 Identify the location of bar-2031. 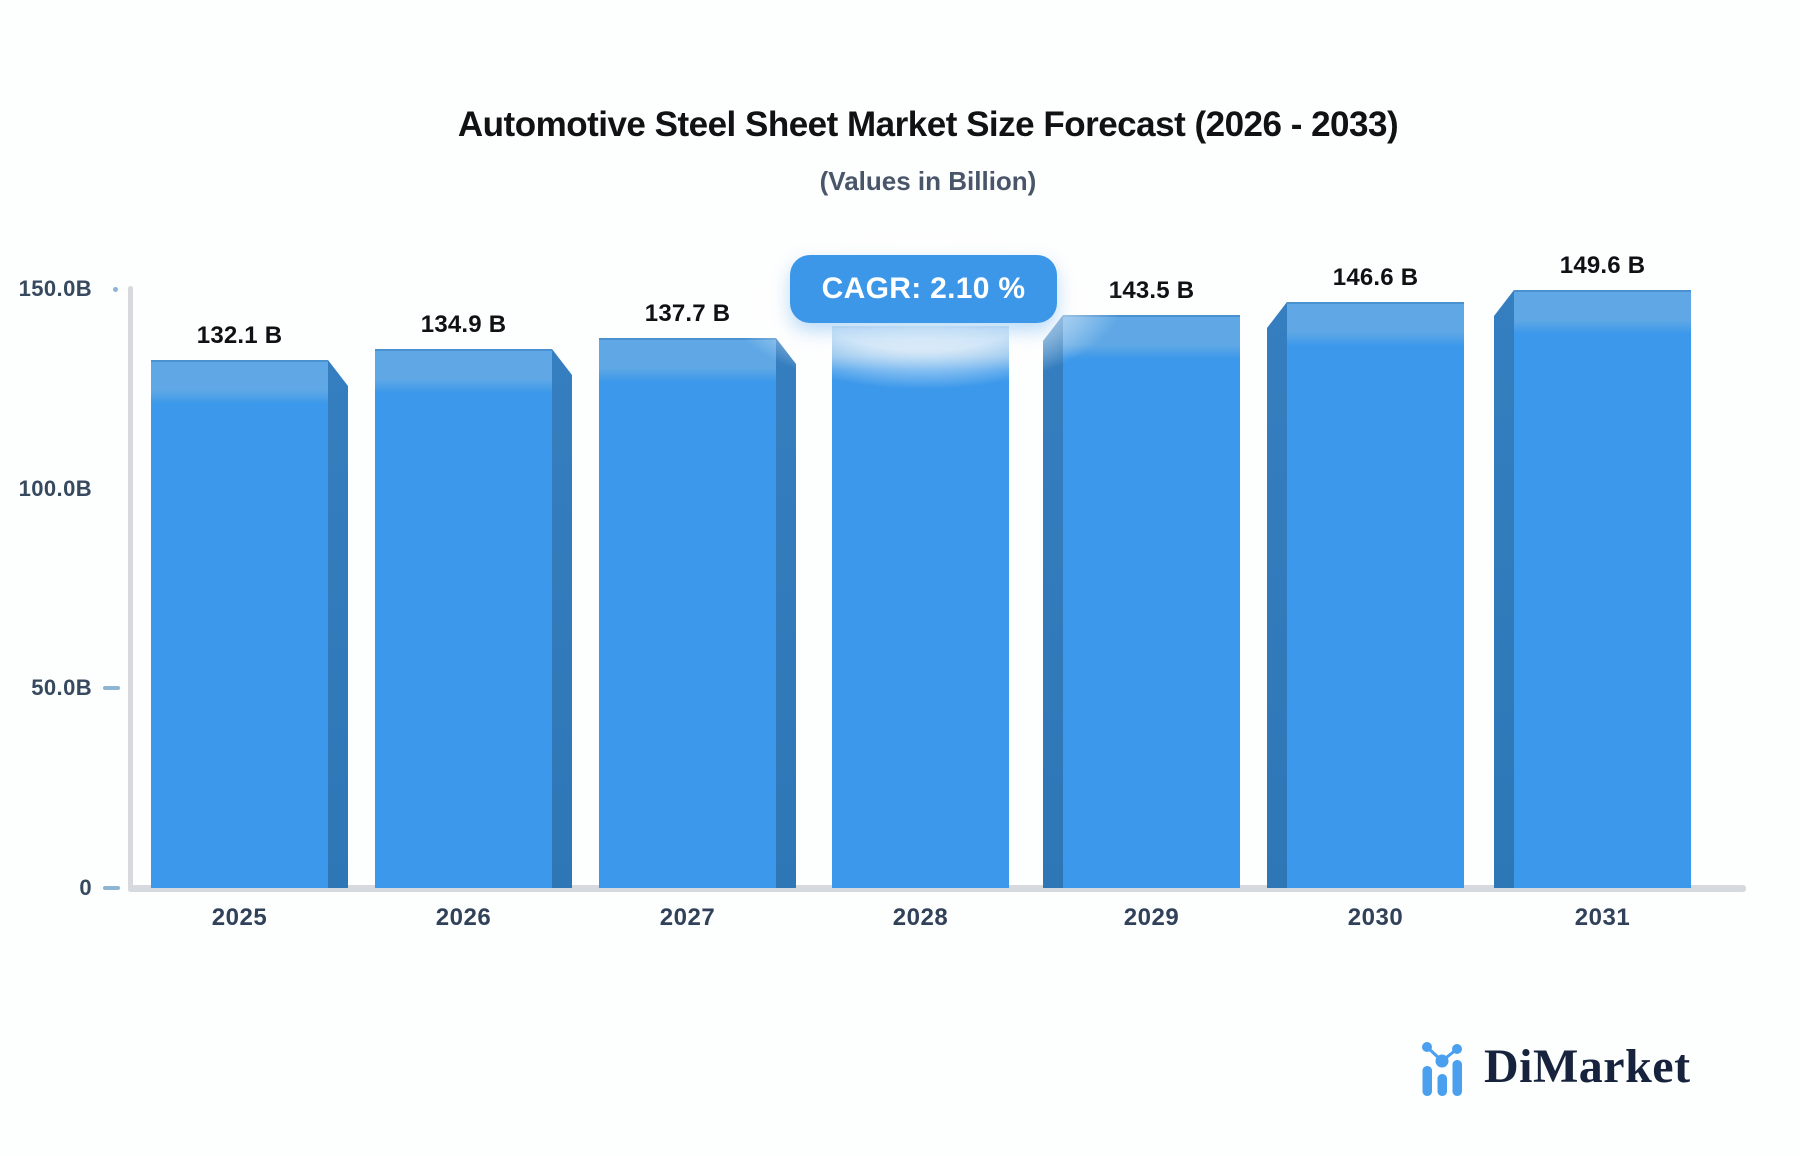
(1602, 589).